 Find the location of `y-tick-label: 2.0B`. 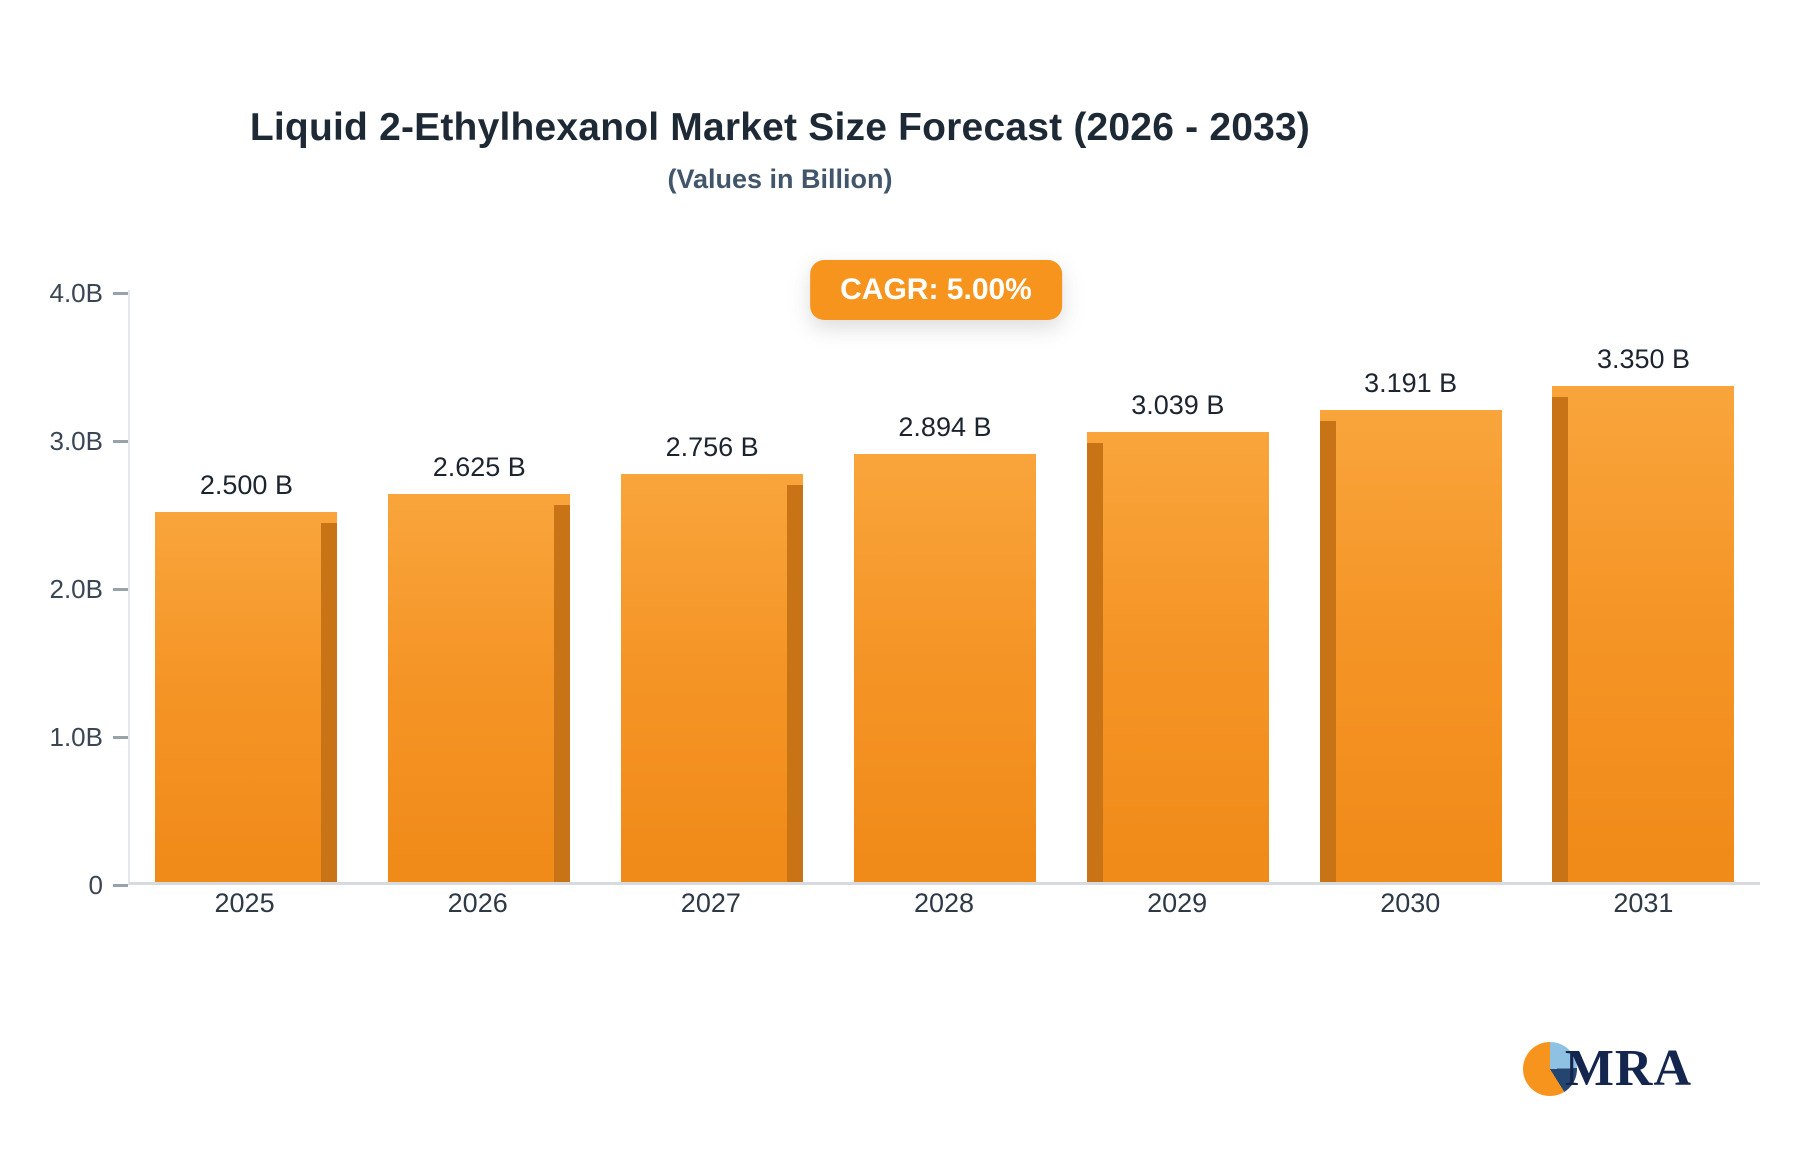

y-tick-label: 2.0B is located at coordinates (76, 588).